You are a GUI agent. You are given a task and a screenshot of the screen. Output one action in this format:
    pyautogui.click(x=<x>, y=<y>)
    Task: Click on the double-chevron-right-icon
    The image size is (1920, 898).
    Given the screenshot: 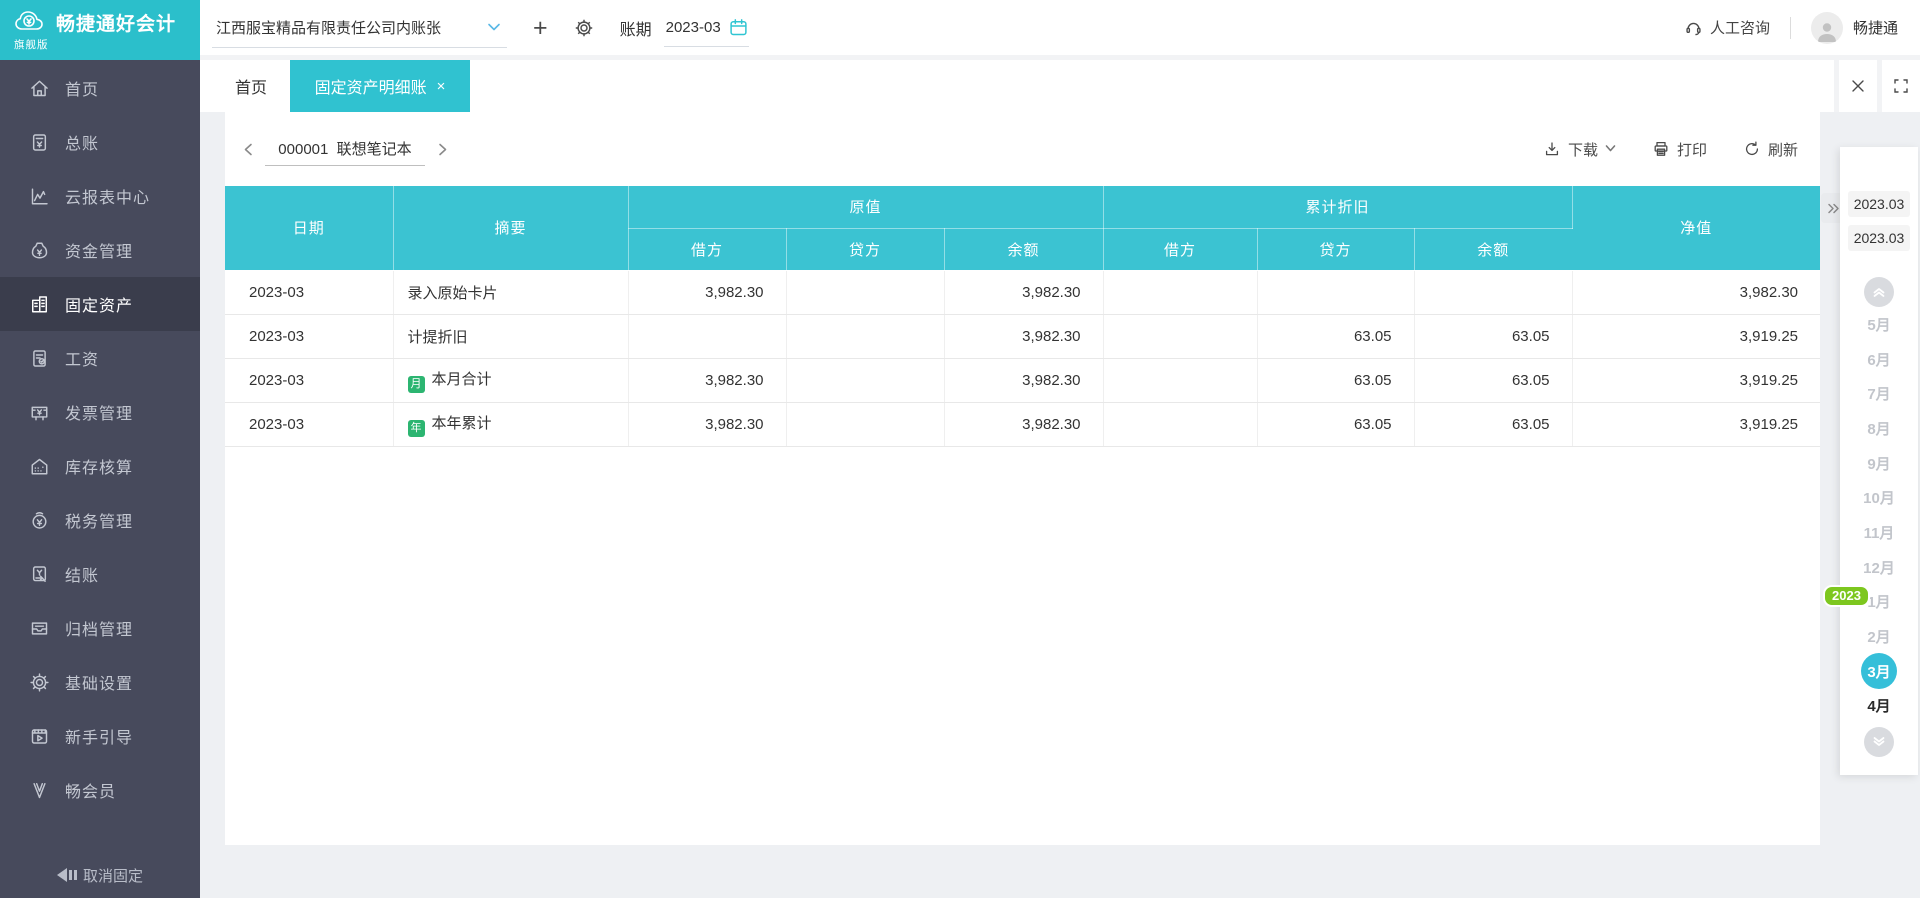 What is the action you would take?
    pyautogui.click(x=1833, y=208)
    